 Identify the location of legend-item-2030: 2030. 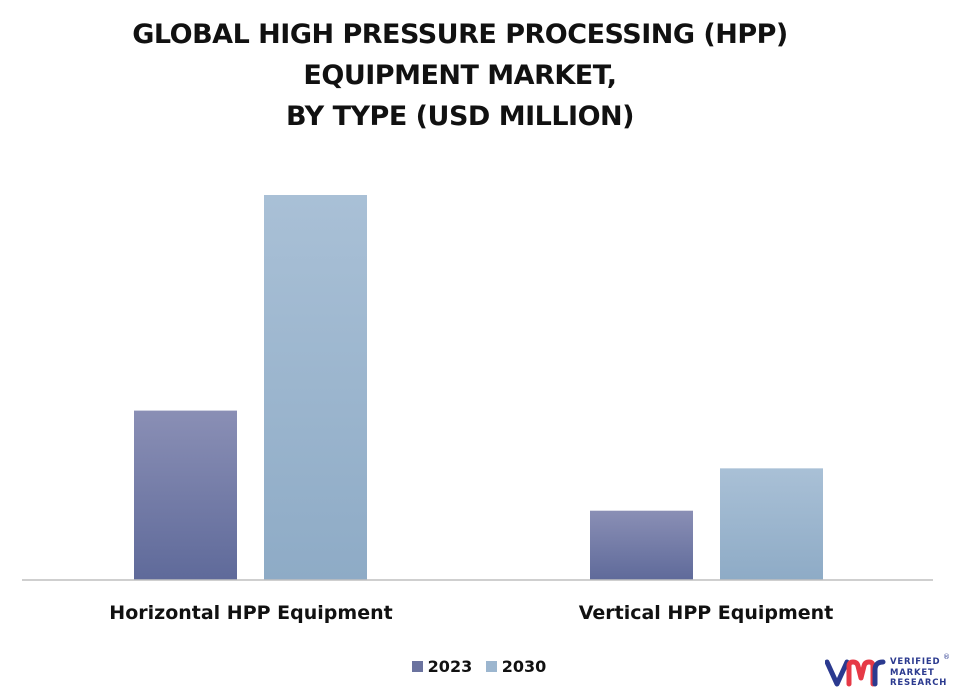
(516, 666).